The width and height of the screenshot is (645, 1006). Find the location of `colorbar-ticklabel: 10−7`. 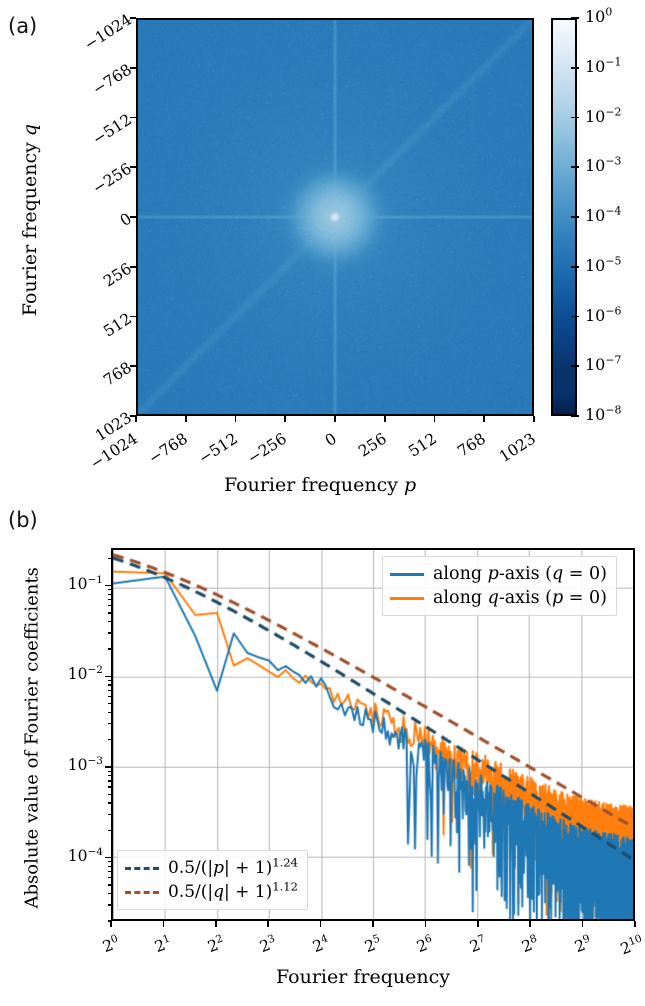

colorbar-ticklabel: 10−7 is located at coordinates (603, 364).